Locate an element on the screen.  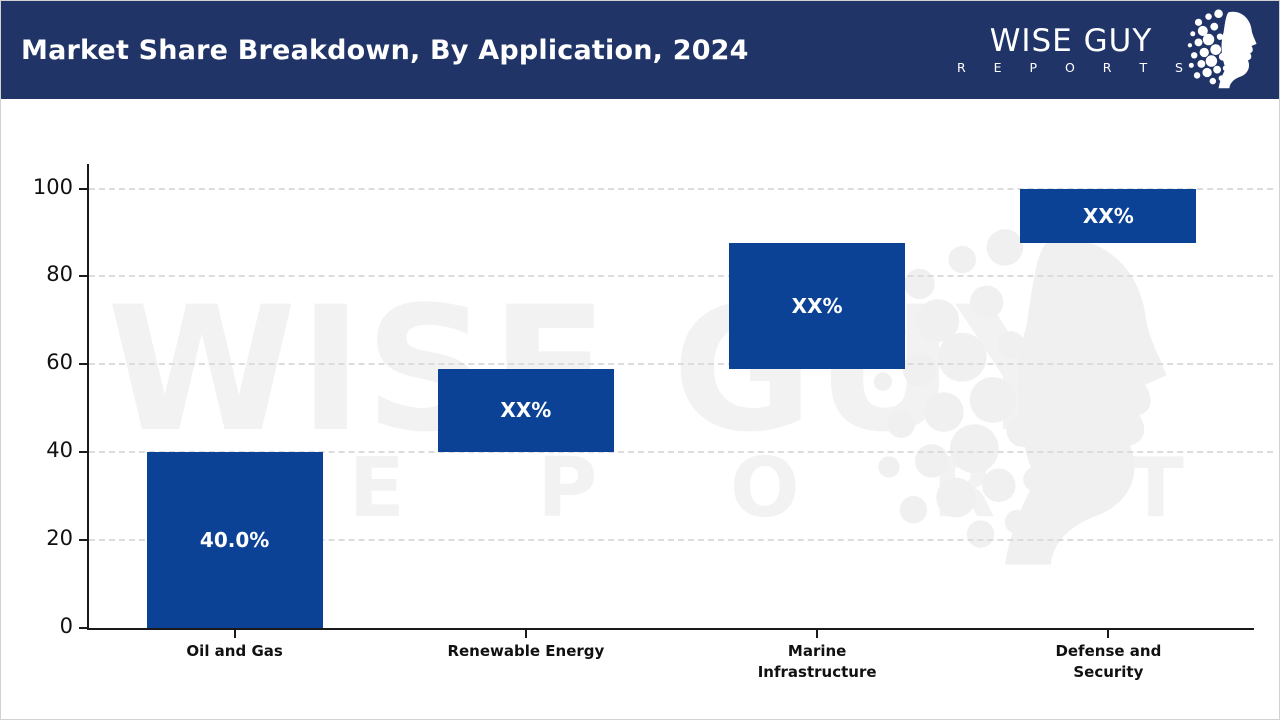
bar-value-label: 40.0% is located at coordinates (234, 540).